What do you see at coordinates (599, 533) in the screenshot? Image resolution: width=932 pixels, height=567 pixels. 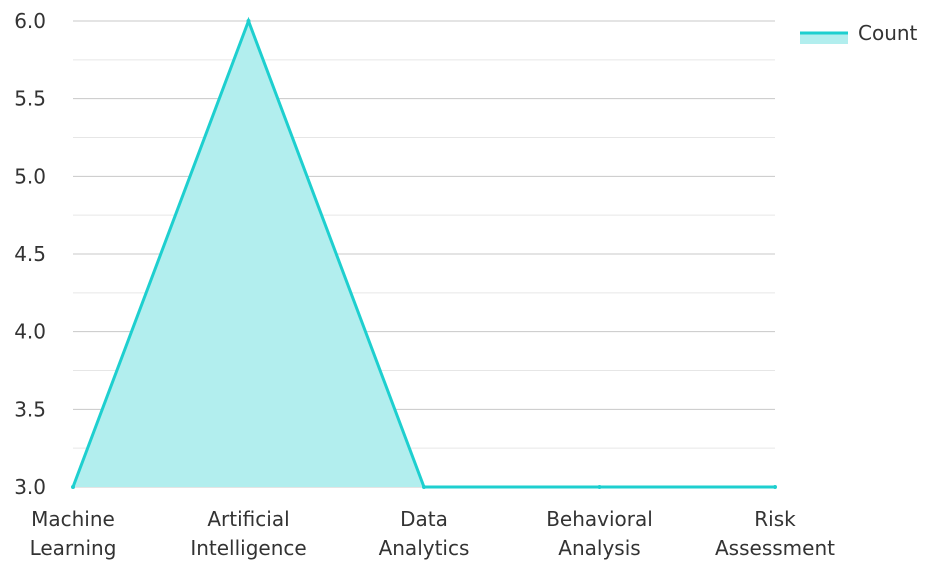 I see `x-tick-label: Behavioral Analysis` at bounding box center [599, 533].